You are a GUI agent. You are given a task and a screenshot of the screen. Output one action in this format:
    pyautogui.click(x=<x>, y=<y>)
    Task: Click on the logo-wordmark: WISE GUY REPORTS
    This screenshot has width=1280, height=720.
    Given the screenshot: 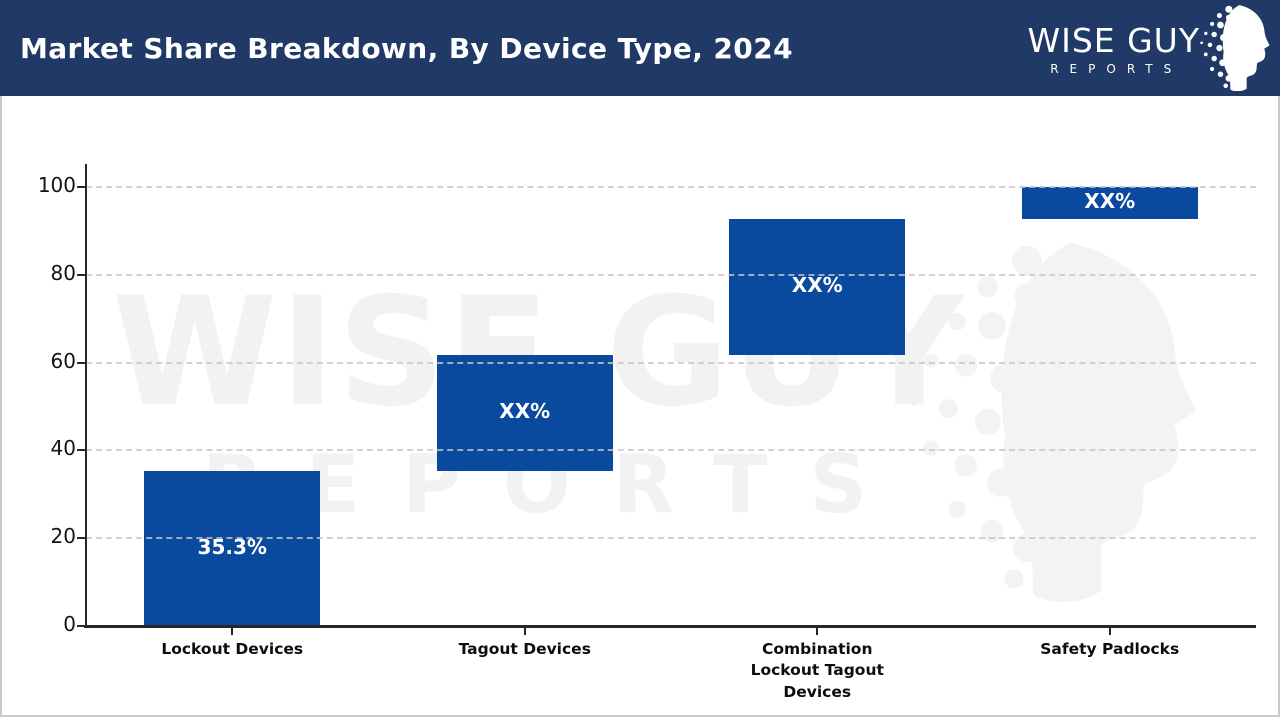 What is the action you would take?
    pyautogui.click(x=1113, y=49)
    